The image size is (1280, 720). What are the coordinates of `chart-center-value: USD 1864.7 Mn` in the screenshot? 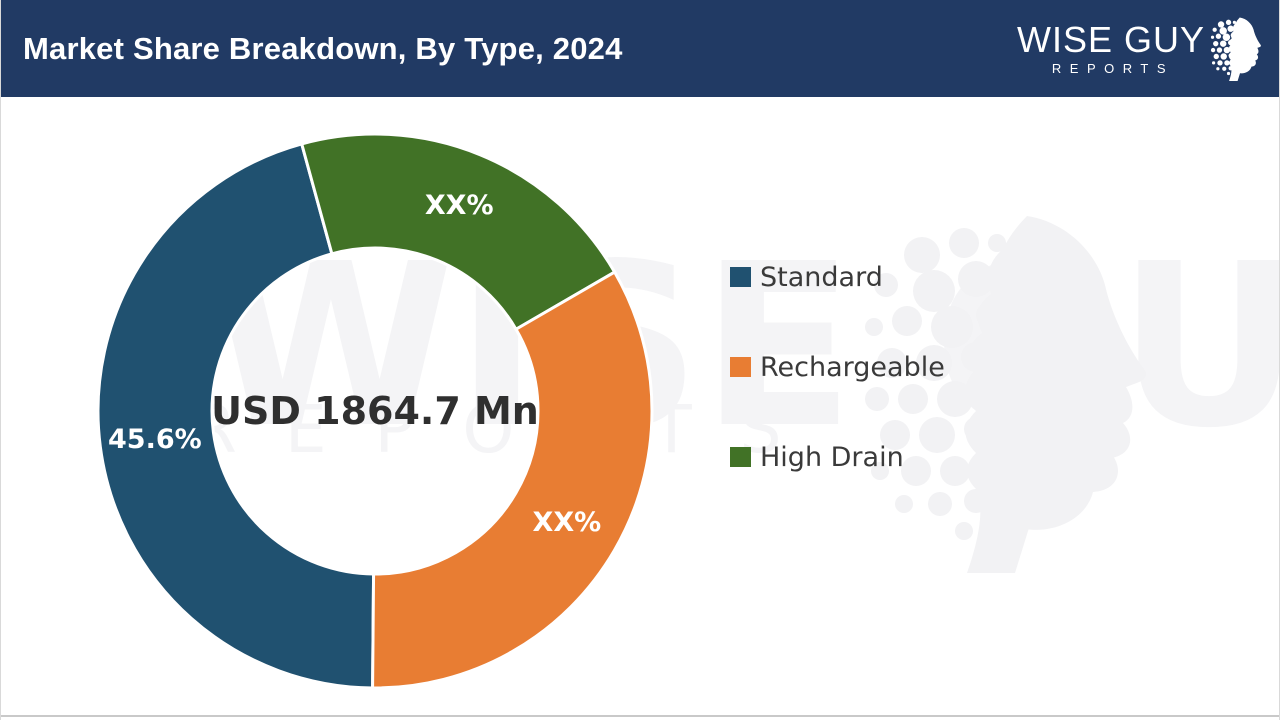 It's located at (375, 411).